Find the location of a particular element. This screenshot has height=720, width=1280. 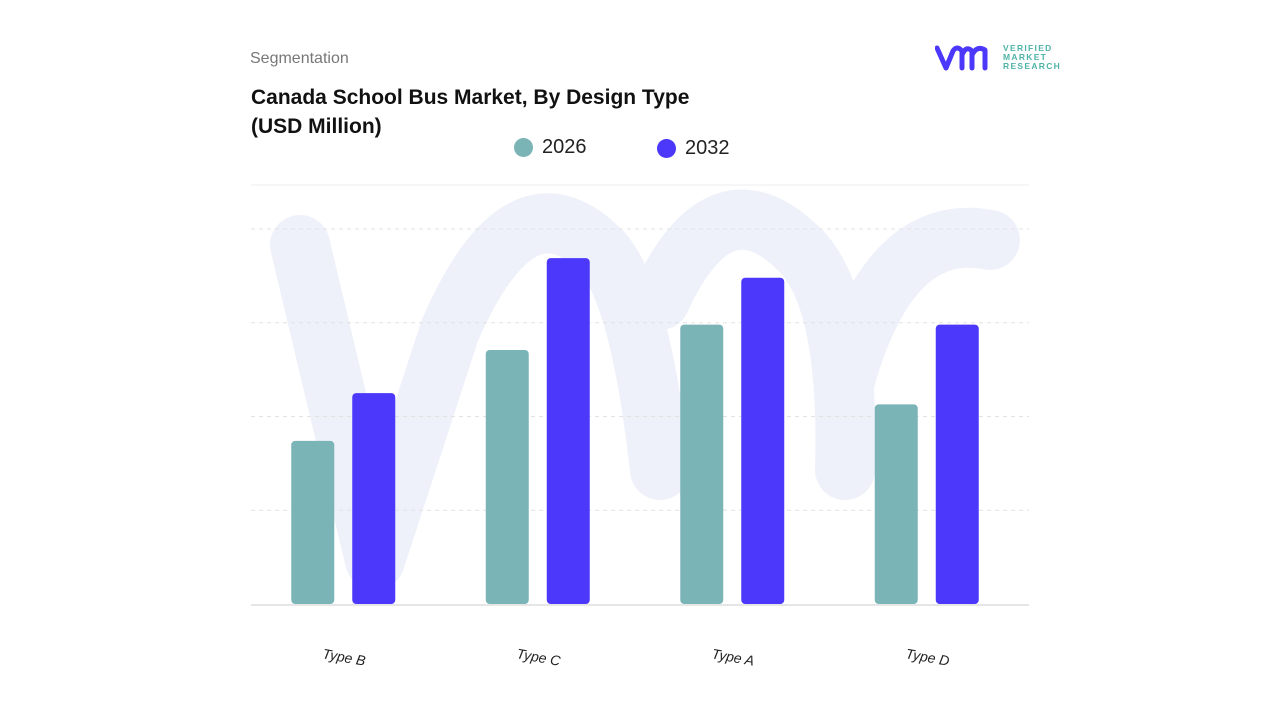

x-tick-label: Type A is located at coordinates (733, 656).